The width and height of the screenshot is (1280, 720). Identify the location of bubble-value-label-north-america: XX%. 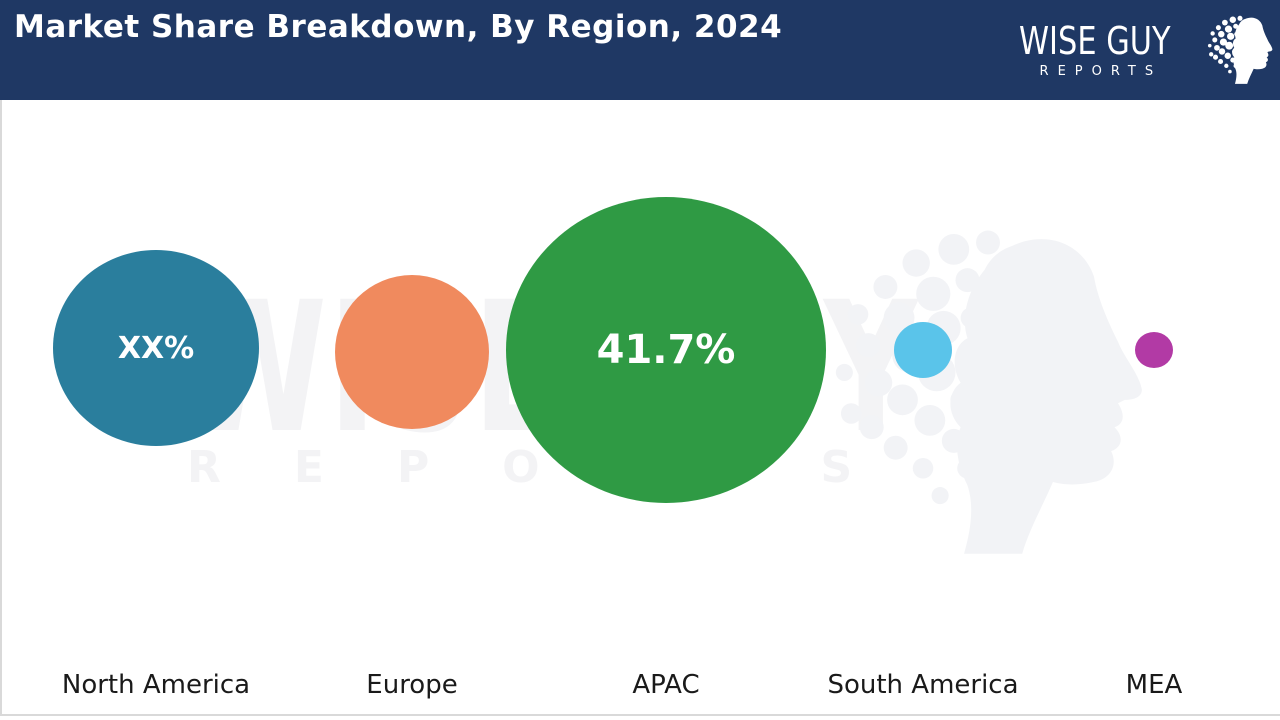
(156, 348).